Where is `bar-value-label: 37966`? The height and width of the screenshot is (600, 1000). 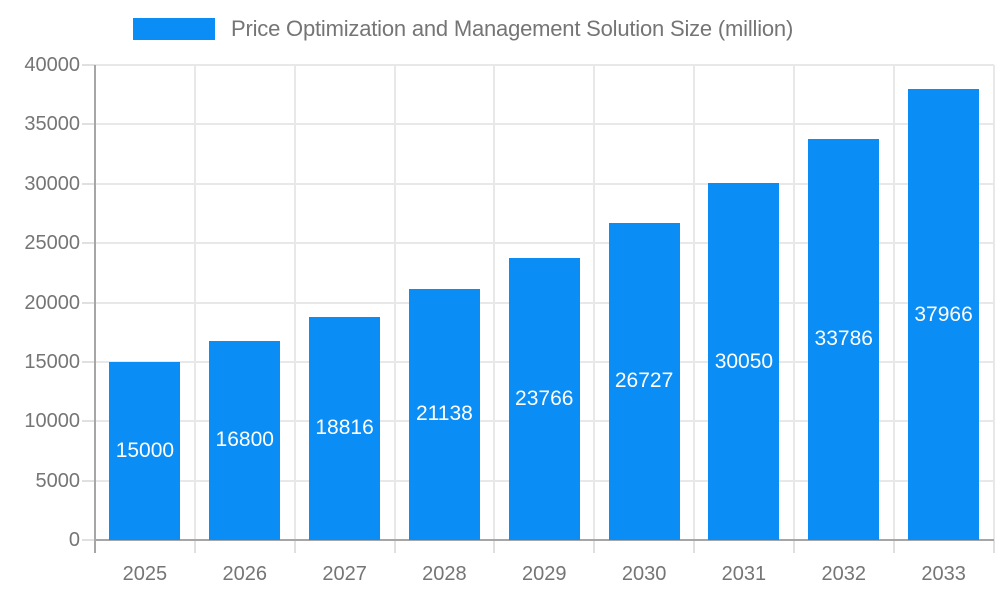 bar-value-label: 37966 is located at coordinates (943, 314).